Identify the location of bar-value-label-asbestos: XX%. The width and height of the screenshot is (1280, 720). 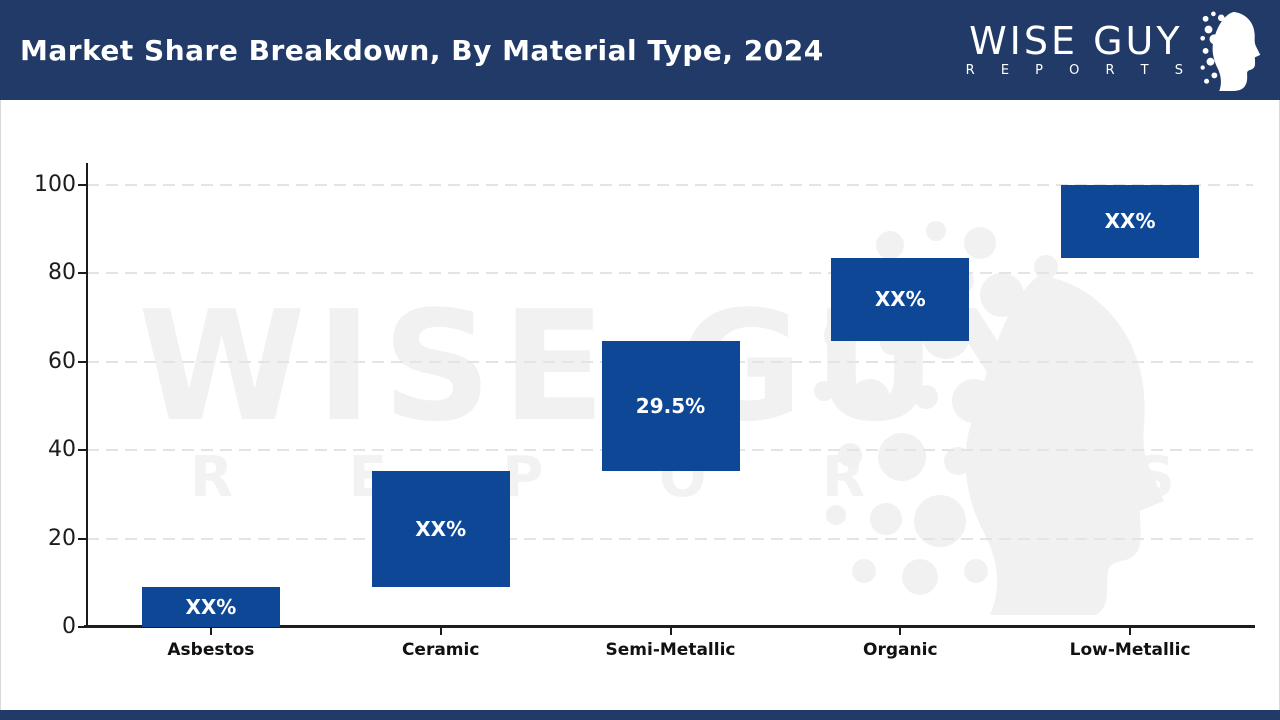
(211, 607).